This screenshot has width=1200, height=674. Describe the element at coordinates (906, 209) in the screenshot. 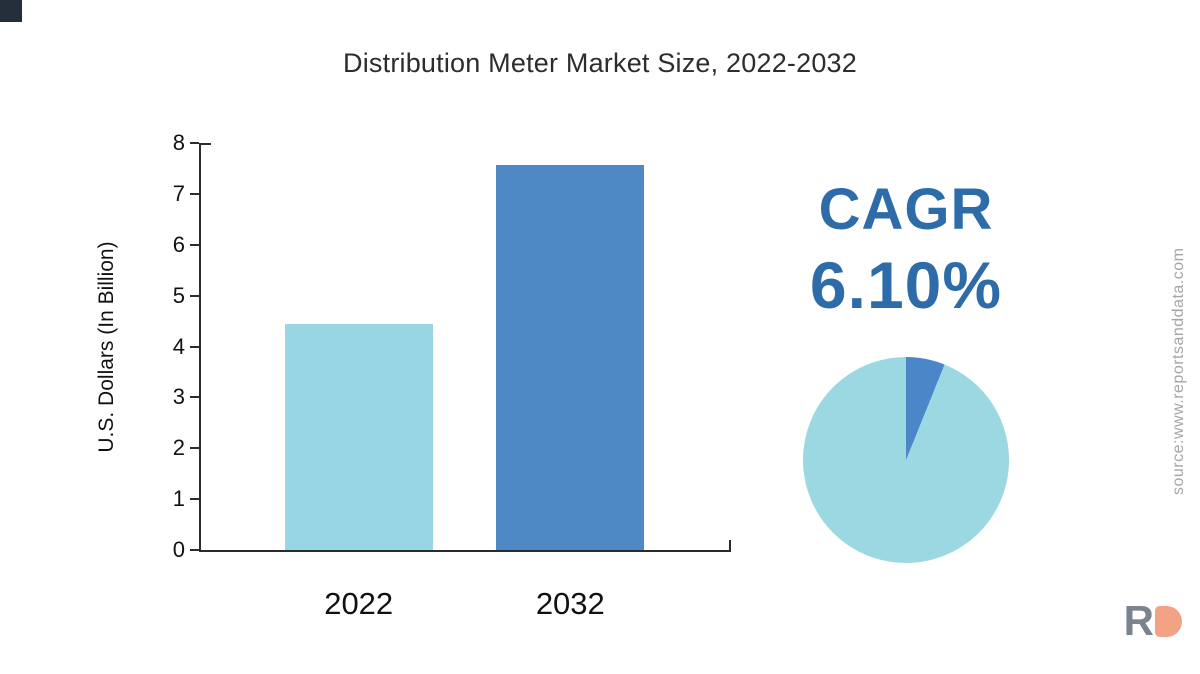

I see `cagr-label: CAGR` at that location.